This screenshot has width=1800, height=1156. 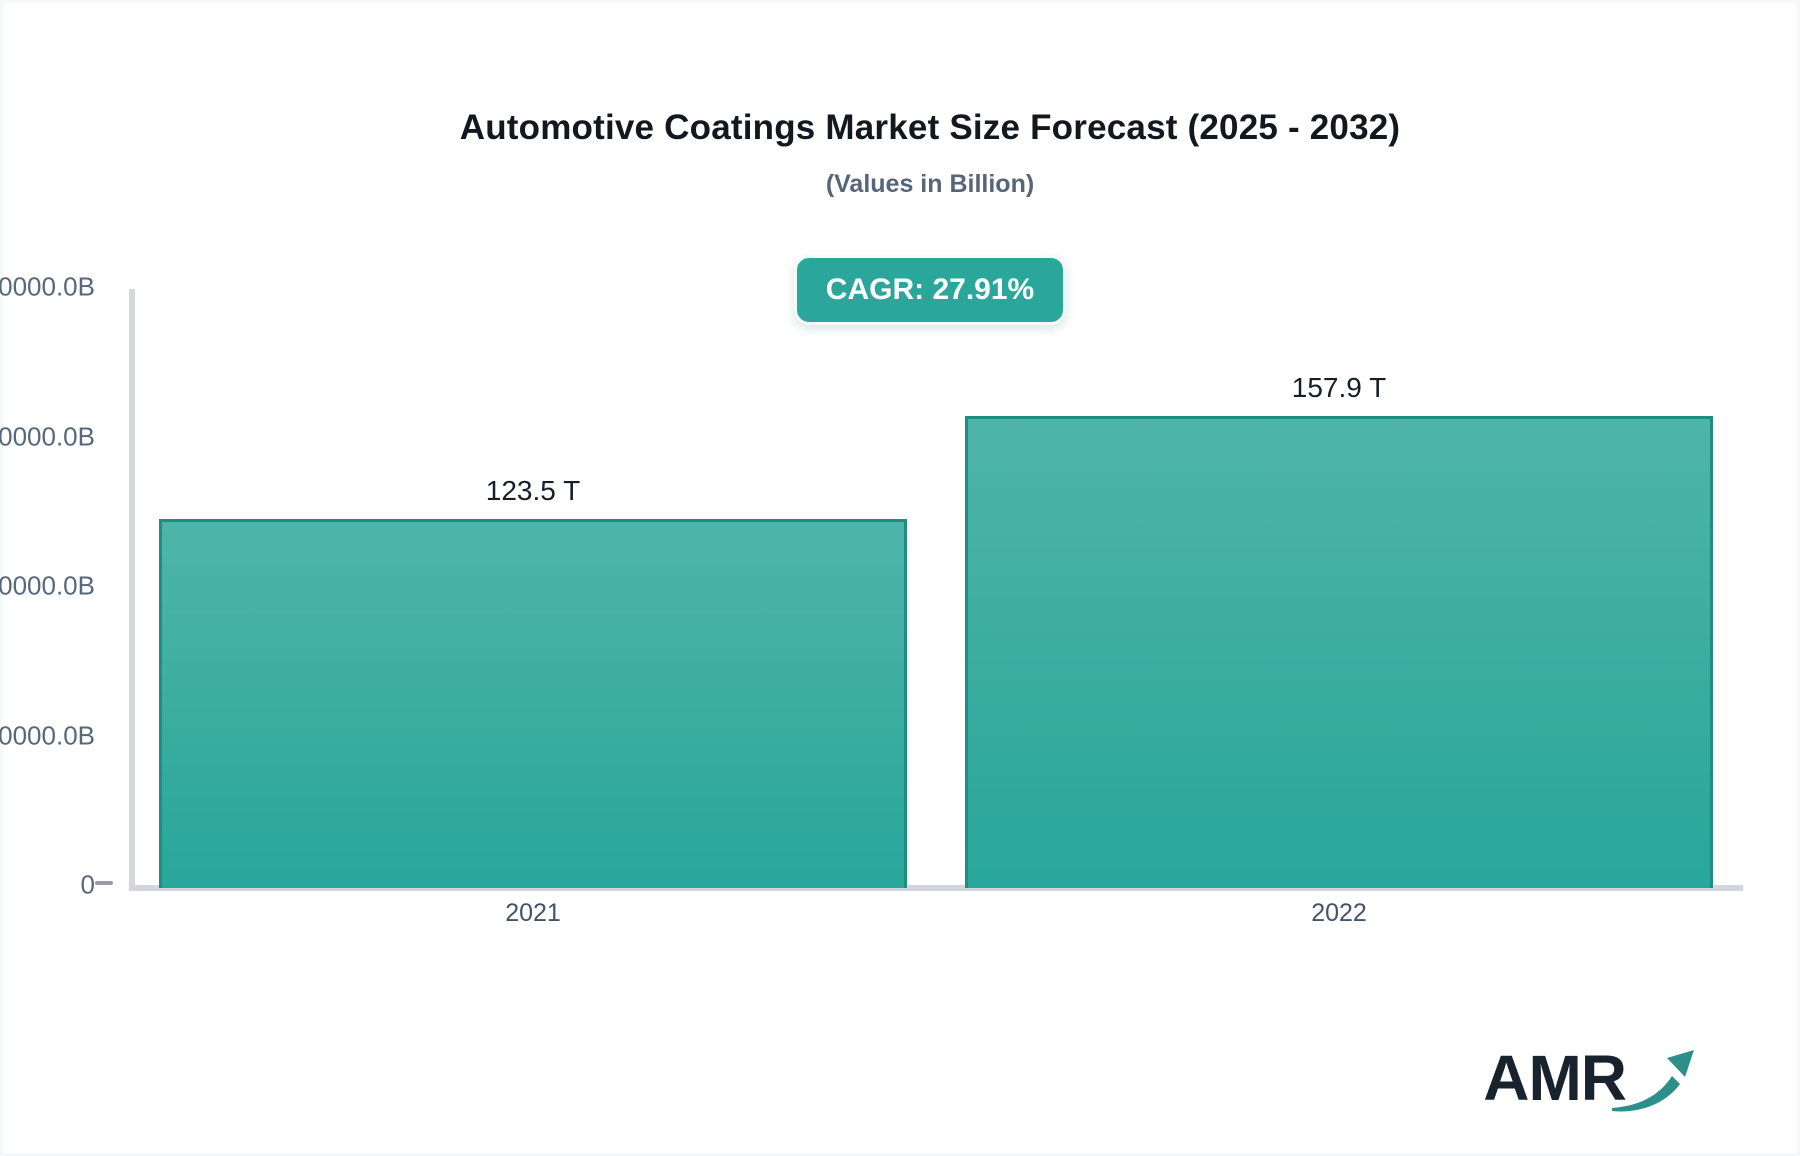 I want to click on y-axis-tick-label: 0, so click(x=87, y=884).